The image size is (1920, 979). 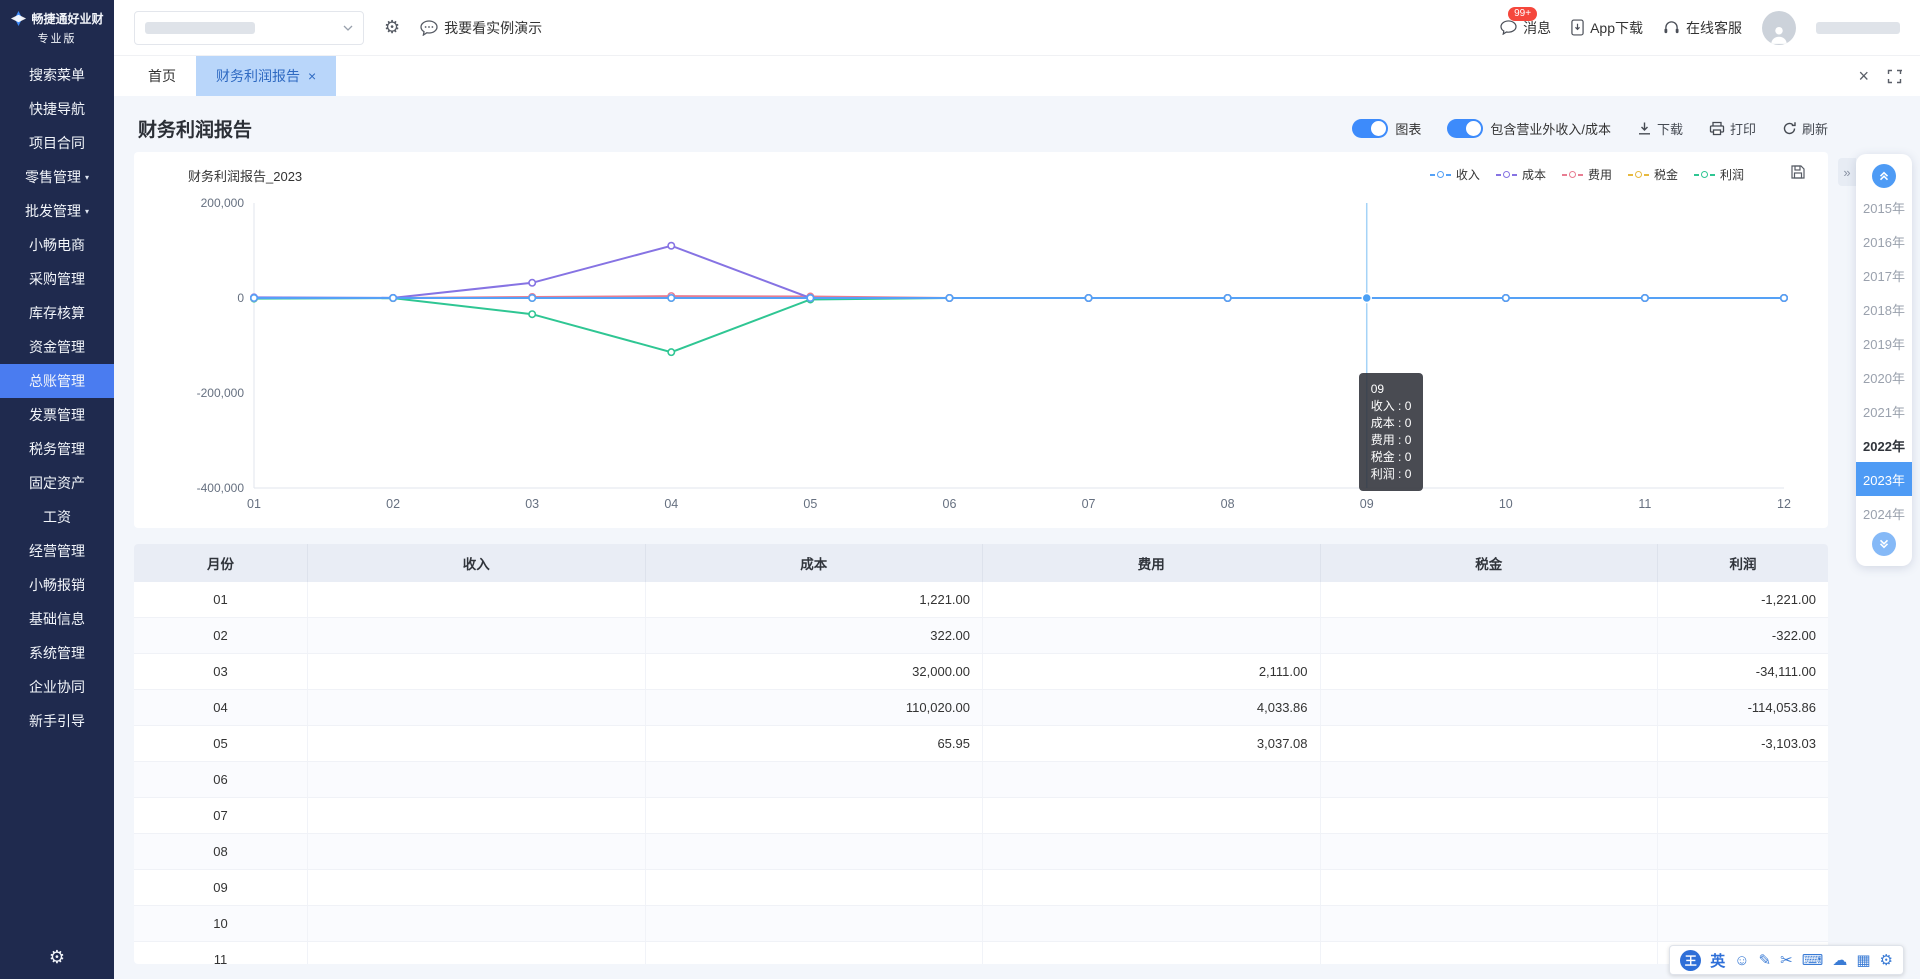 I want to click on chart-toggle, so click(x=1370, y=128).